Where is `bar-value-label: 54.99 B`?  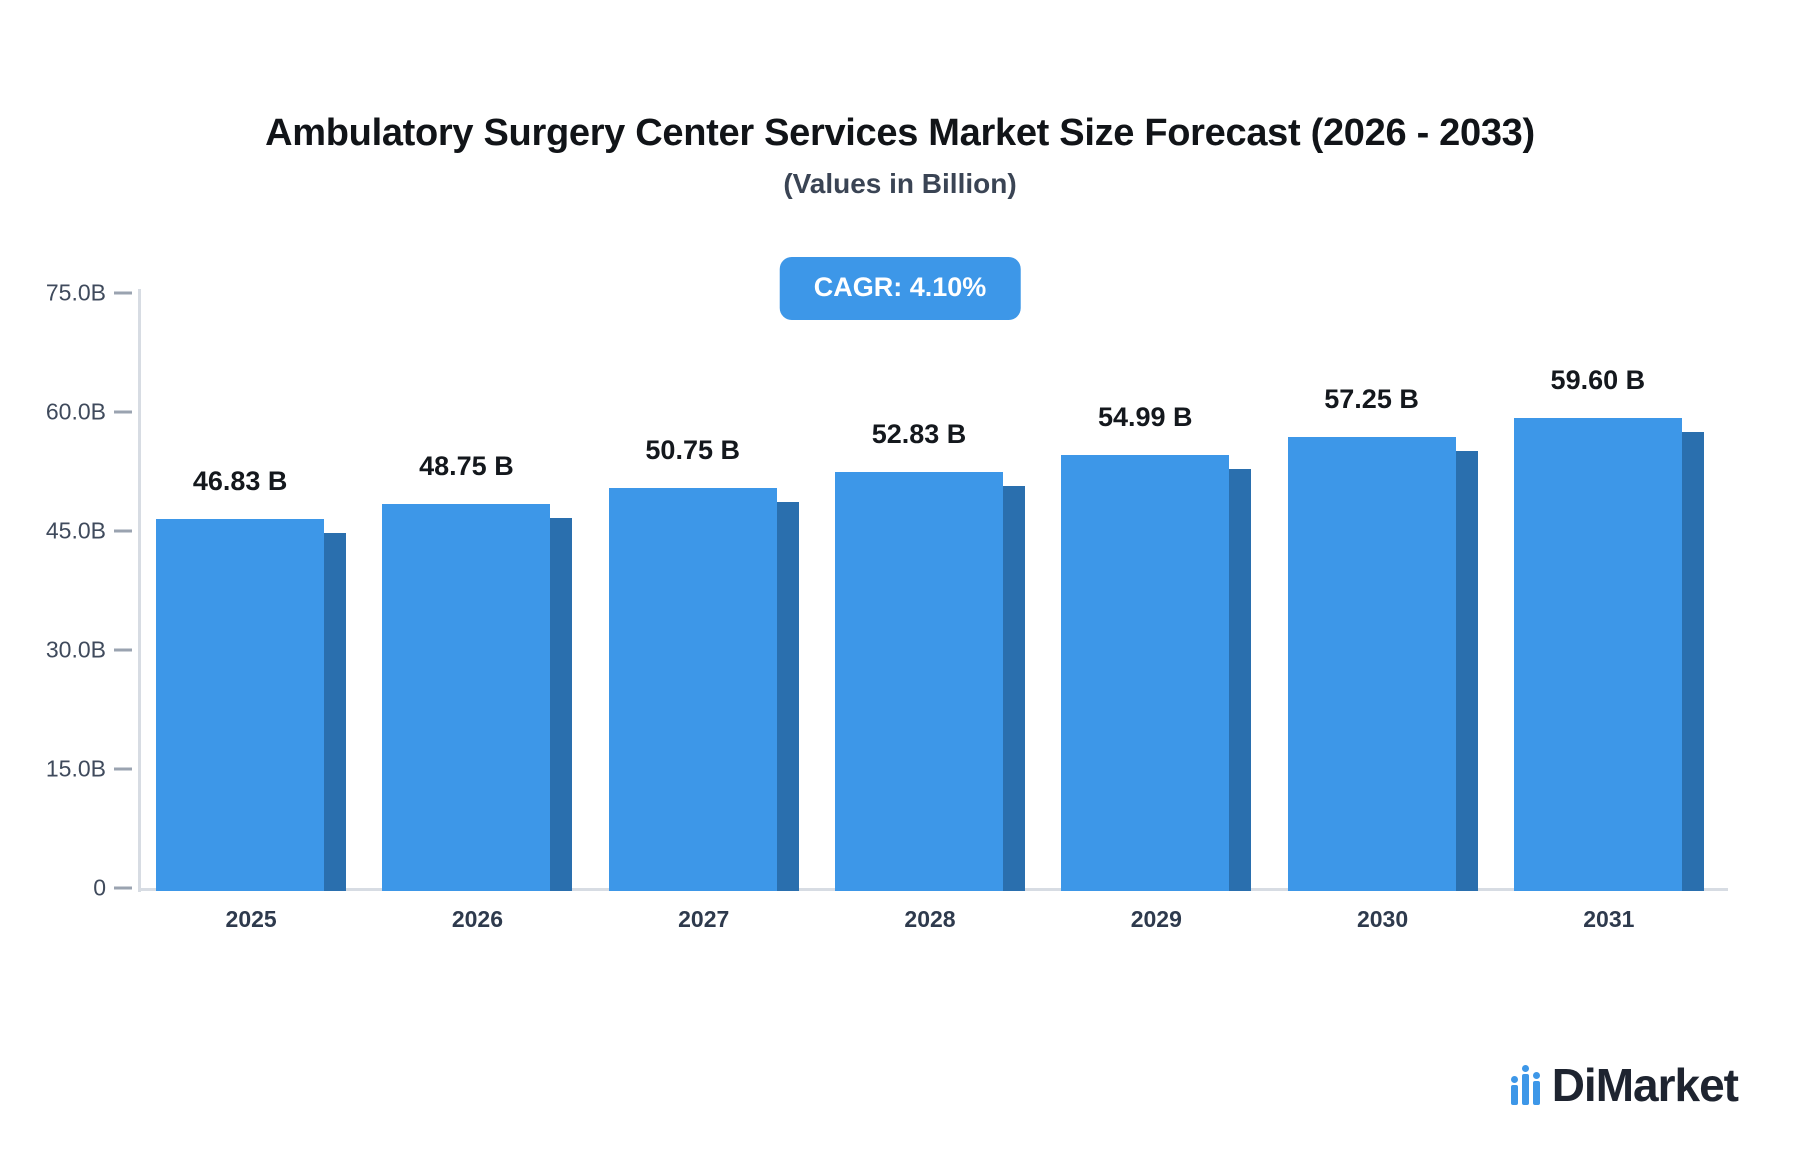 bar-value-label: 54.99 B is located at coordinates (1145, 416).